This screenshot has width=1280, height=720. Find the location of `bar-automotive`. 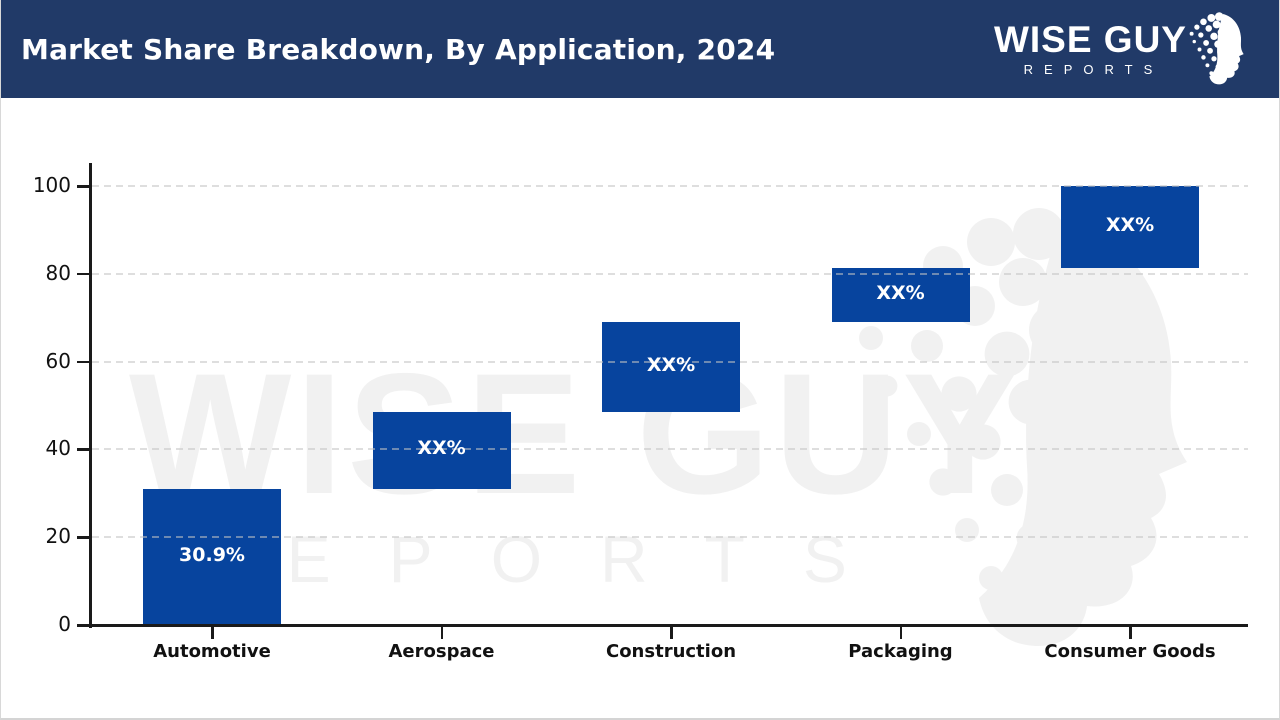

bar-automotive is located at coordinates (212, 557).